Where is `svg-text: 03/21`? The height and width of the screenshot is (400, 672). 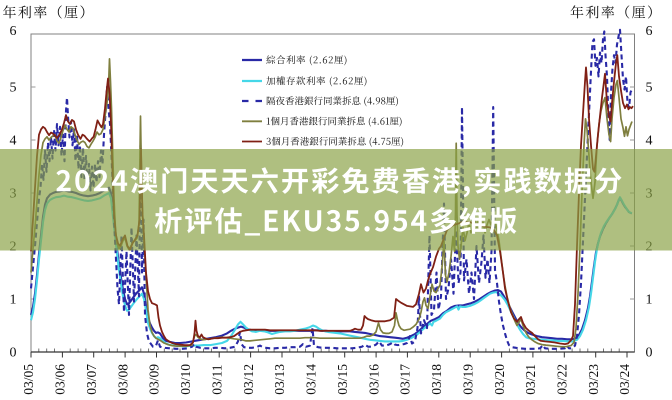
svg-text: 03/21 is located at coordinates (530, 379).